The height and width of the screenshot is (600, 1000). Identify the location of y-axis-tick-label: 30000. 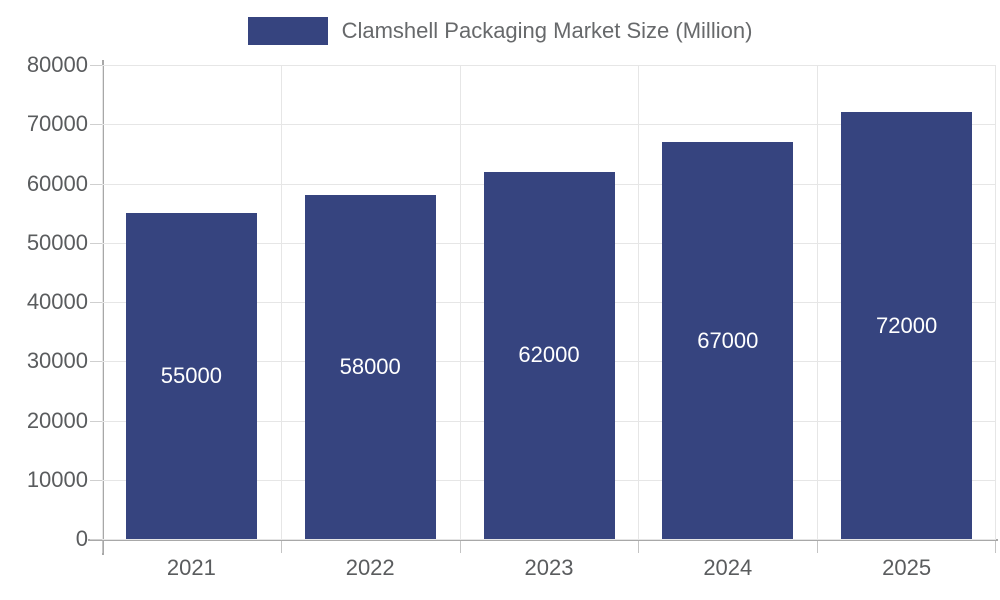
(57, 361).